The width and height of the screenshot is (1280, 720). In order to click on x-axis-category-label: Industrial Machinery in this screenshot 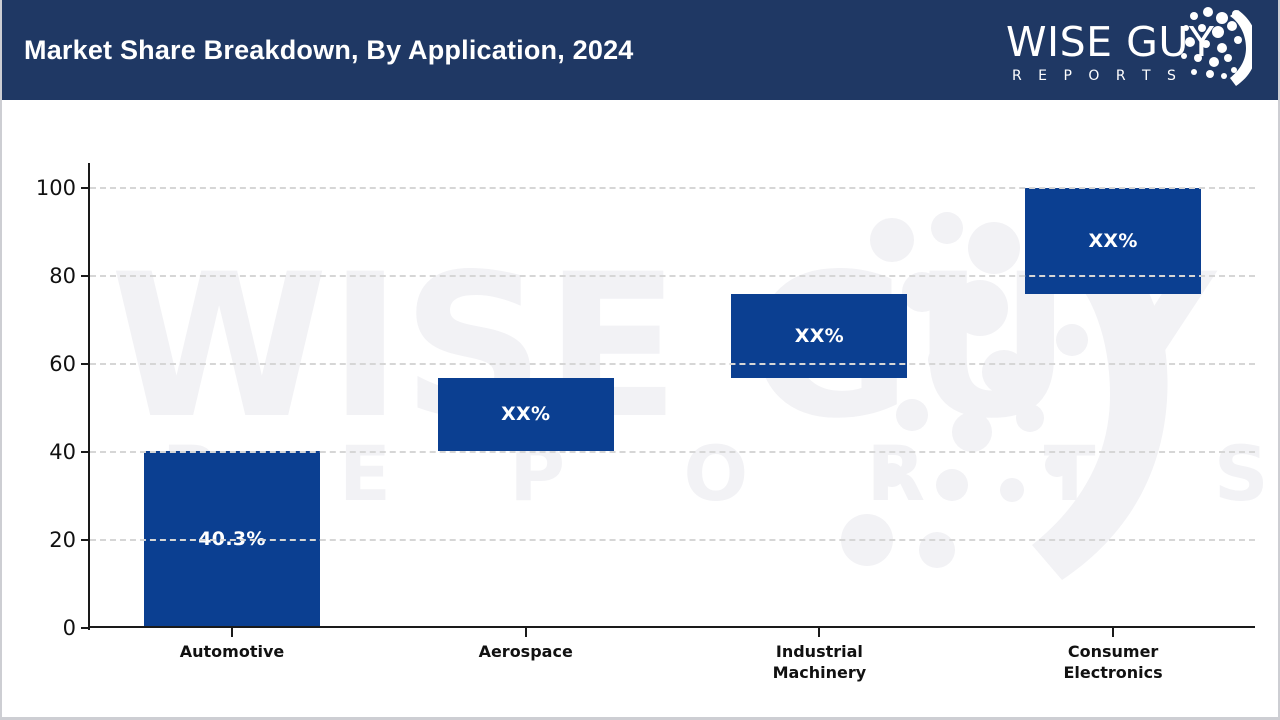, I will do `click(819, 662)`.